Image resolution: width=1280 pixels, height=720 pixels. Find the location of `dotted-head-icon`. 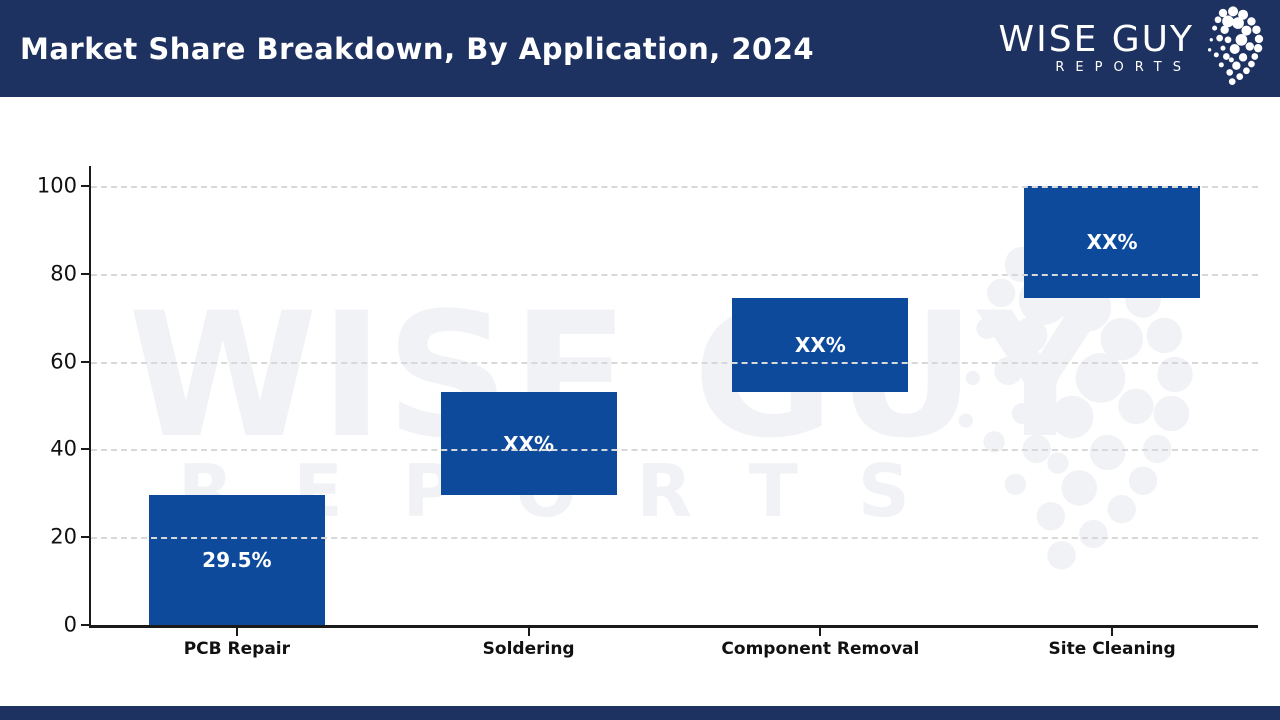

dotted-head-icon is located at coordinates (1235, 45).